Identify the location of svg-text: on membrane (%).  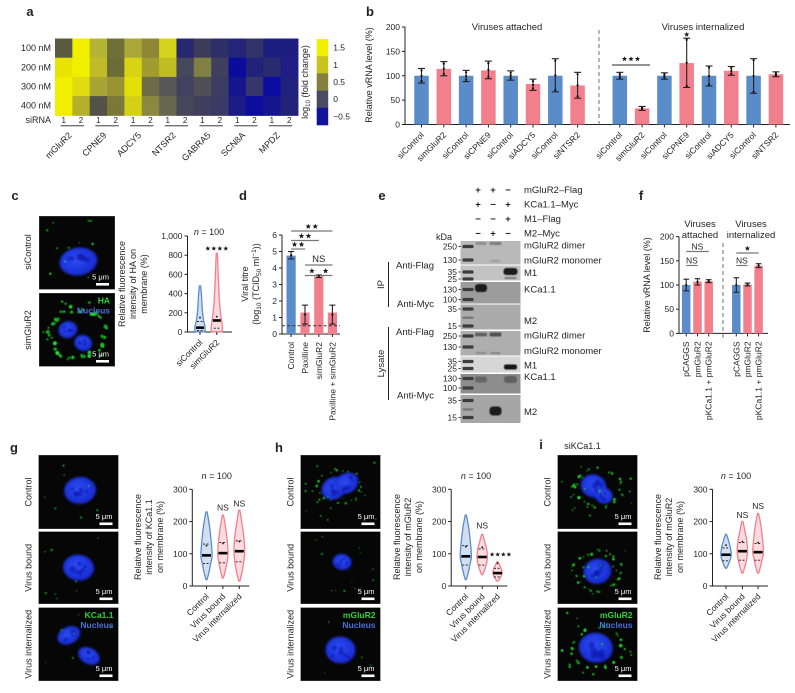
(160, 537).